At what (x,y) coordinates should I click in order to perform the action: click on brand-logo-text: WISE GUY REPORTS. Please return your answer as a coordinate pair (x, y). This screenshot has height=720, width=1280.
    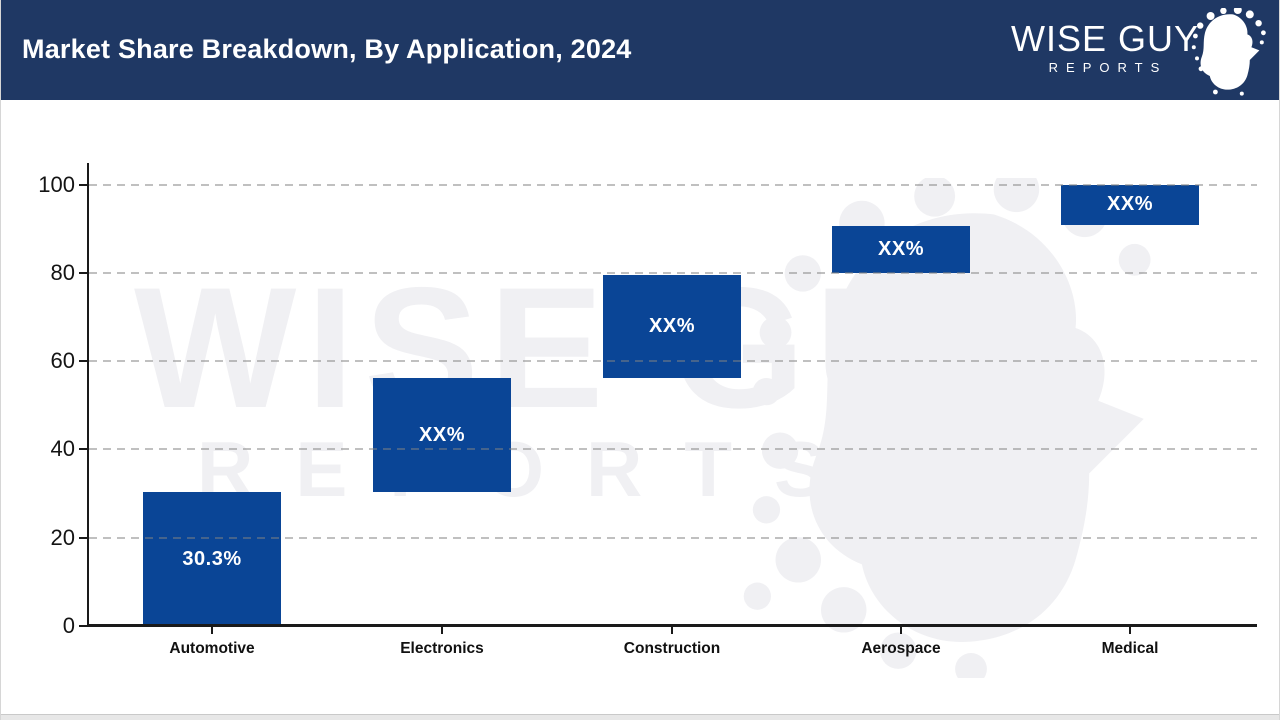
    Looking at the image, I should click on (1105, 47).